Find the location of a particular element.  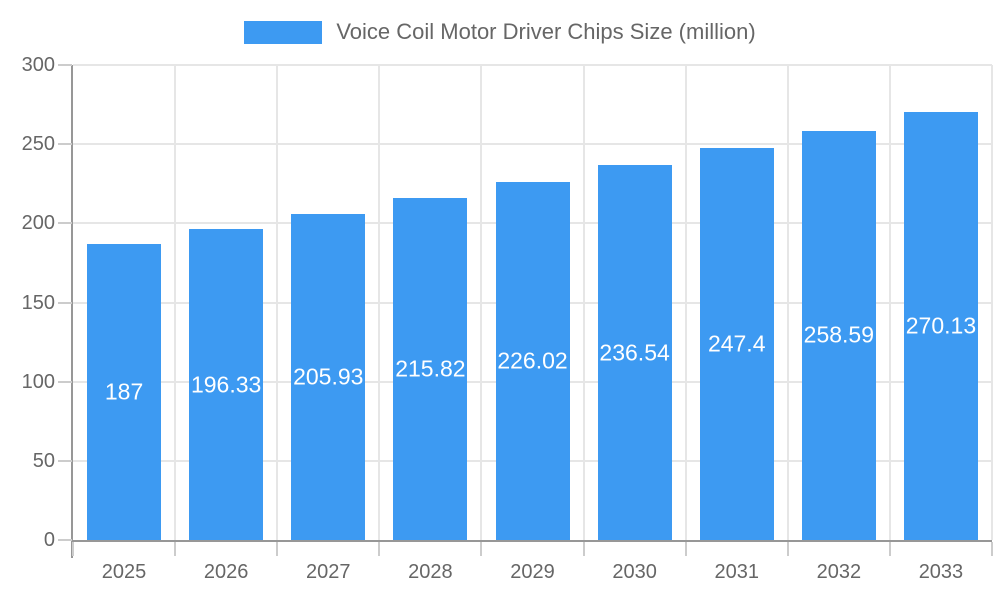

x-tick-label: 2025 is located at coordinates (124, 572).